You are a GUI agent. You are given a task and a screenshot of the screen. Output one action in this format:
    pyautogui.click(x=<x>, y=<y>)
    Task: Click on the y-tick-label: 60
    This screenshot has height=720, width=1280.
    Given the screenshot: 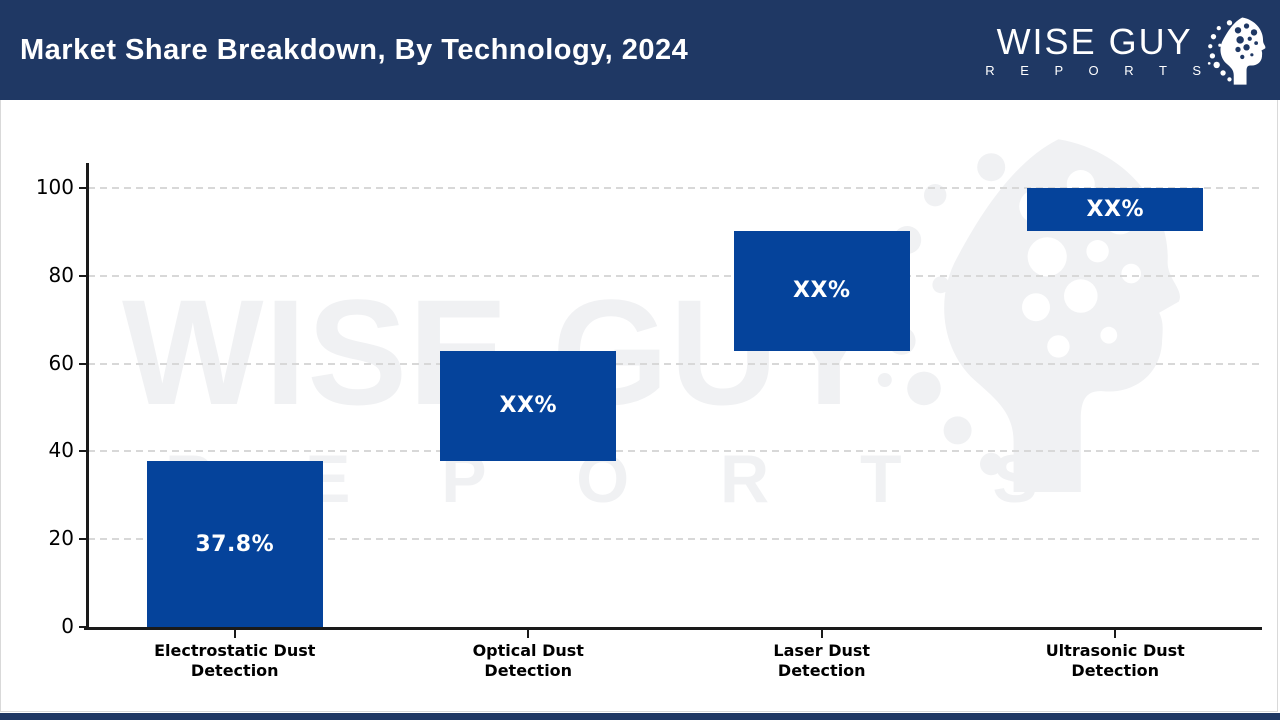 What is the action you would take?
    pyautogui.click(x=61, y=362)
    